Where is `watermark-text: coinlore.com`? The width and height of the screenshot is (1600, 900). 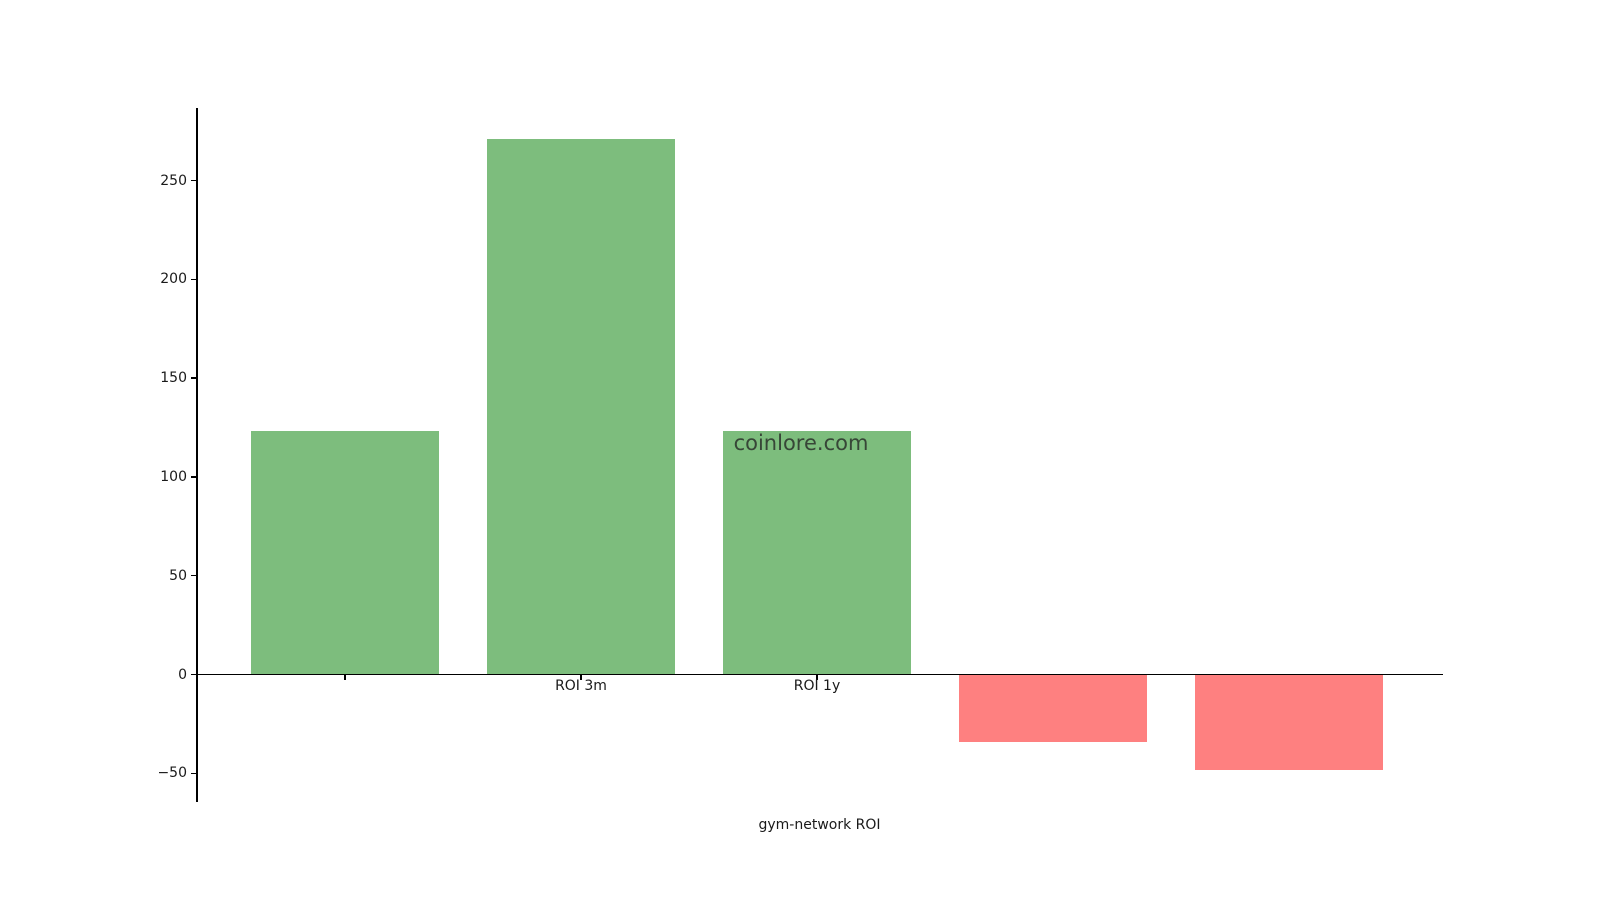
watermark-text: coinlore.com is located at coordinates (801, 443).